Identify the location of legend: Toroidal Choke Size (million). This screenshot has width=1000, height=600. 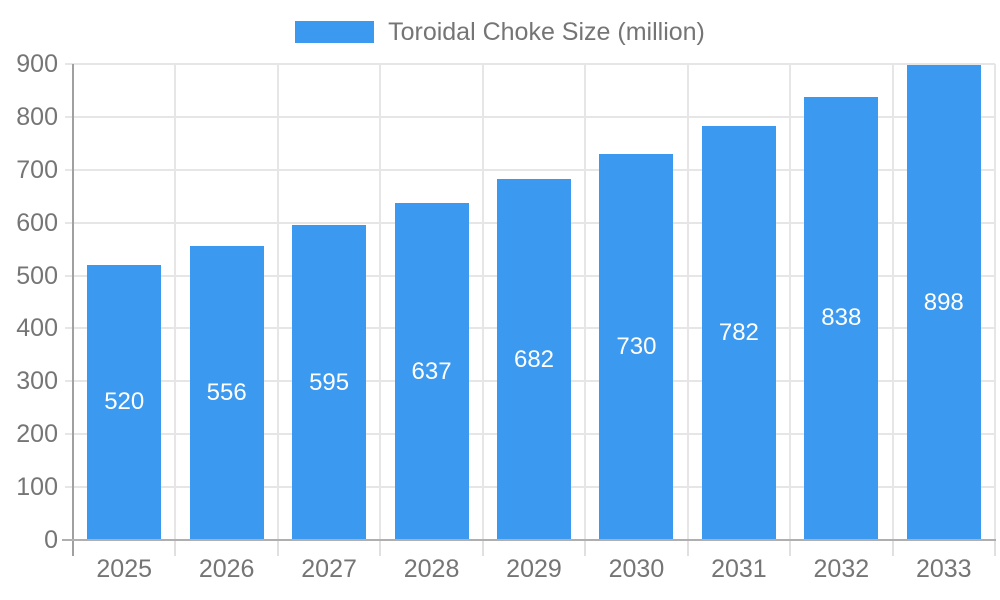
(500, 32).